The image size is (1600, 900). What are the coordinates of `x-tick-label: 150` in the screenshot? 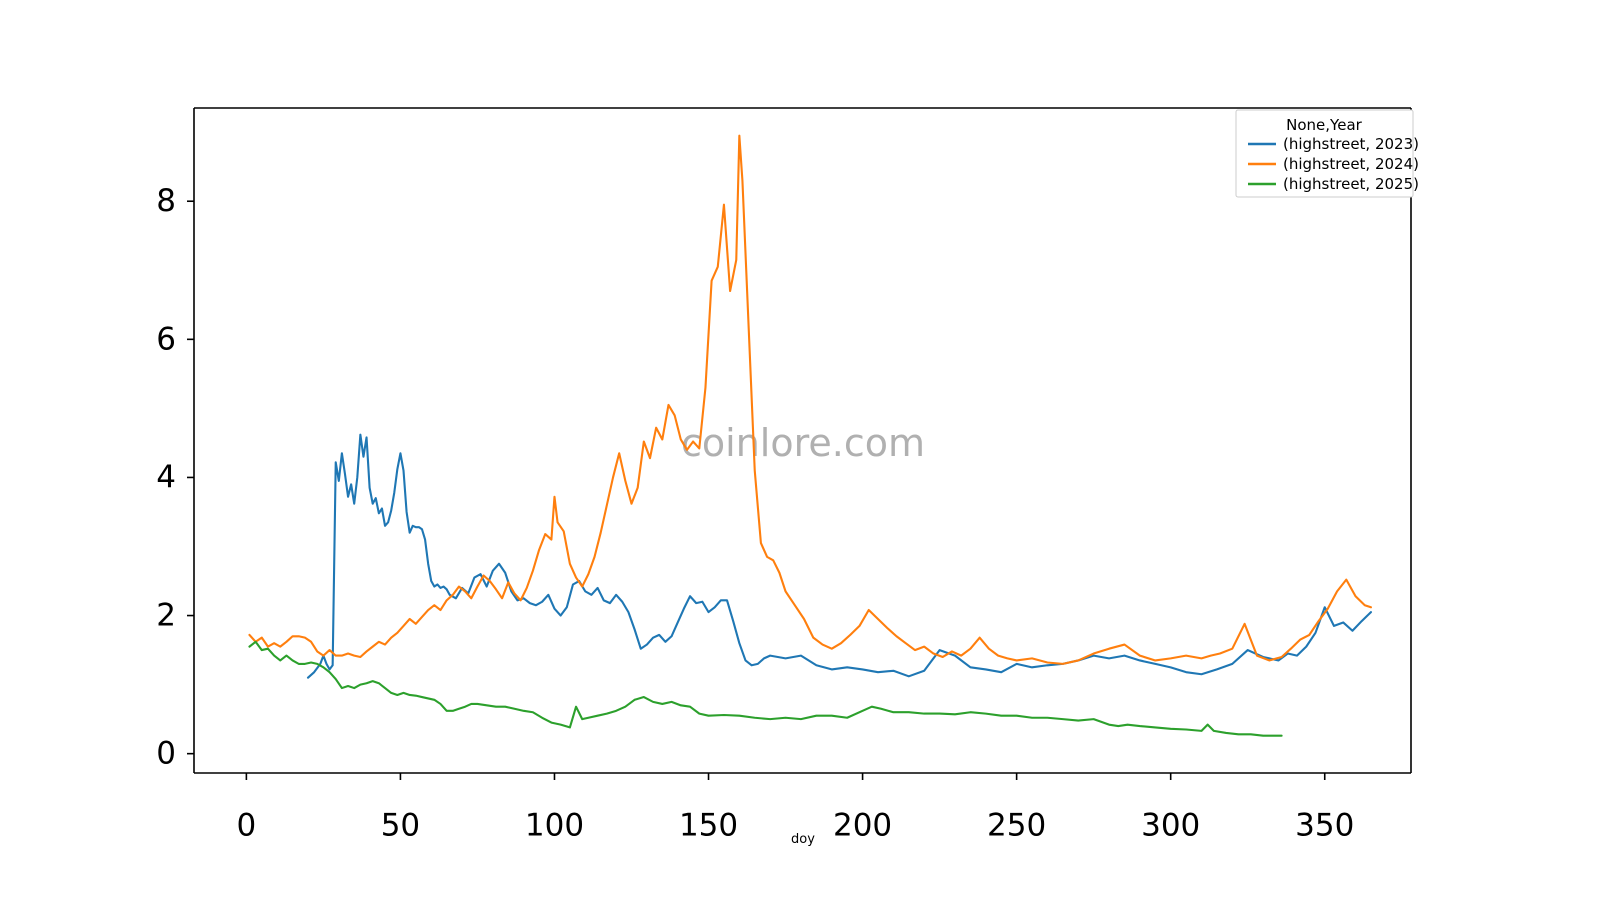 It's located at (708, 825).